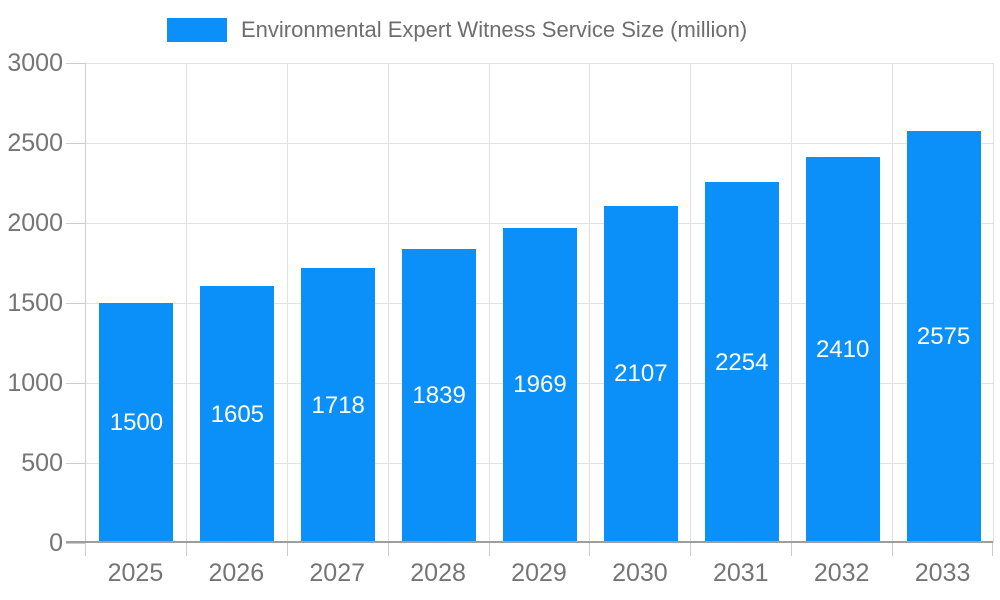  I want to click on bar-2031: 2254, so click(741, 362).